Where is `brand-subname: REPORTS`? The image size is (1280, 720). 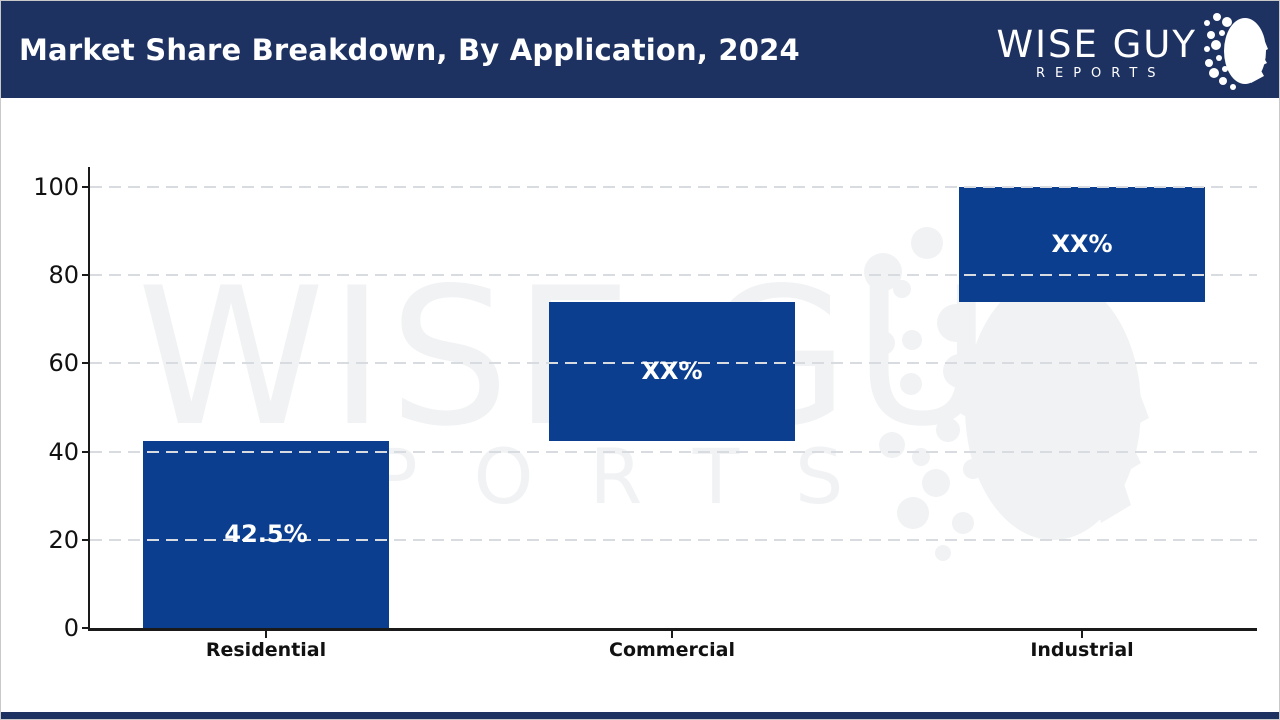
brand-subname: REPORTS is located at coordinates (1100, 73).